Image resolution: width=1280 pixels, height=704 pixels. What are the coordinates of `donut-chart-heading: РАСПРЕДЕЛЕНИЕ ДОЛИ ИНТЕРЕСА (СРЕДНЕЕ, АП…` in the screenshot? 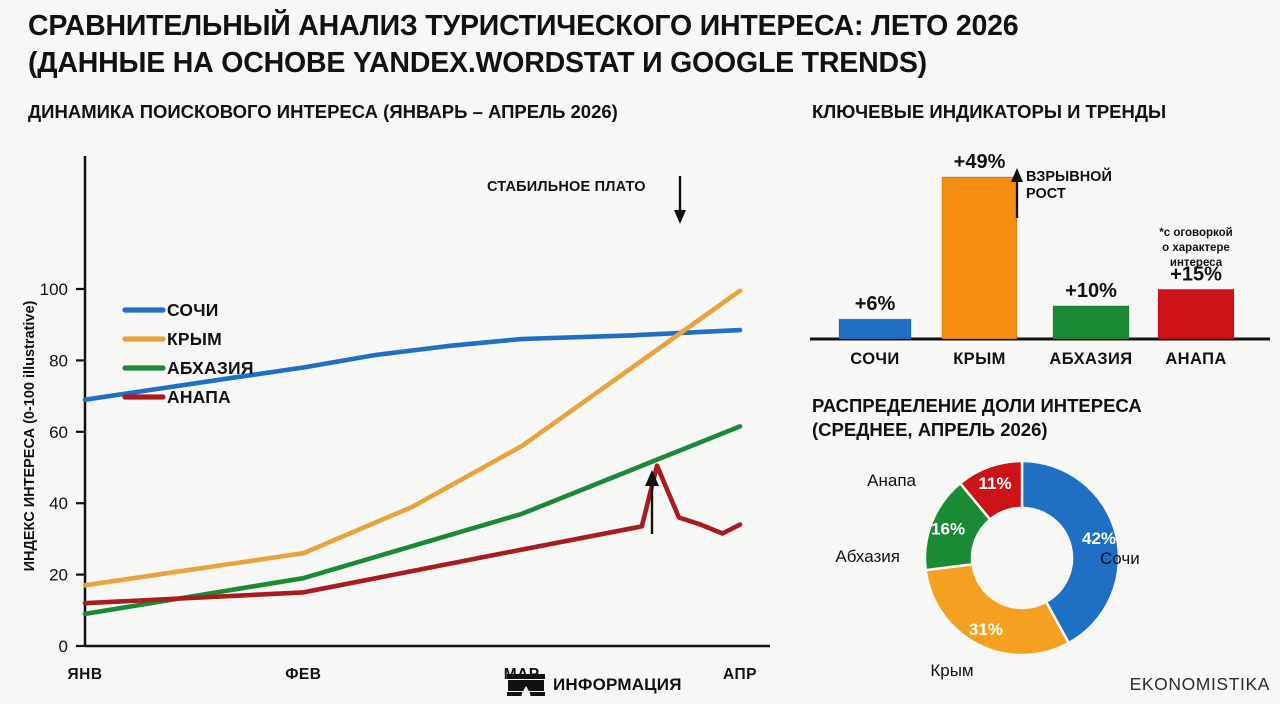 It's located at (977, 418).